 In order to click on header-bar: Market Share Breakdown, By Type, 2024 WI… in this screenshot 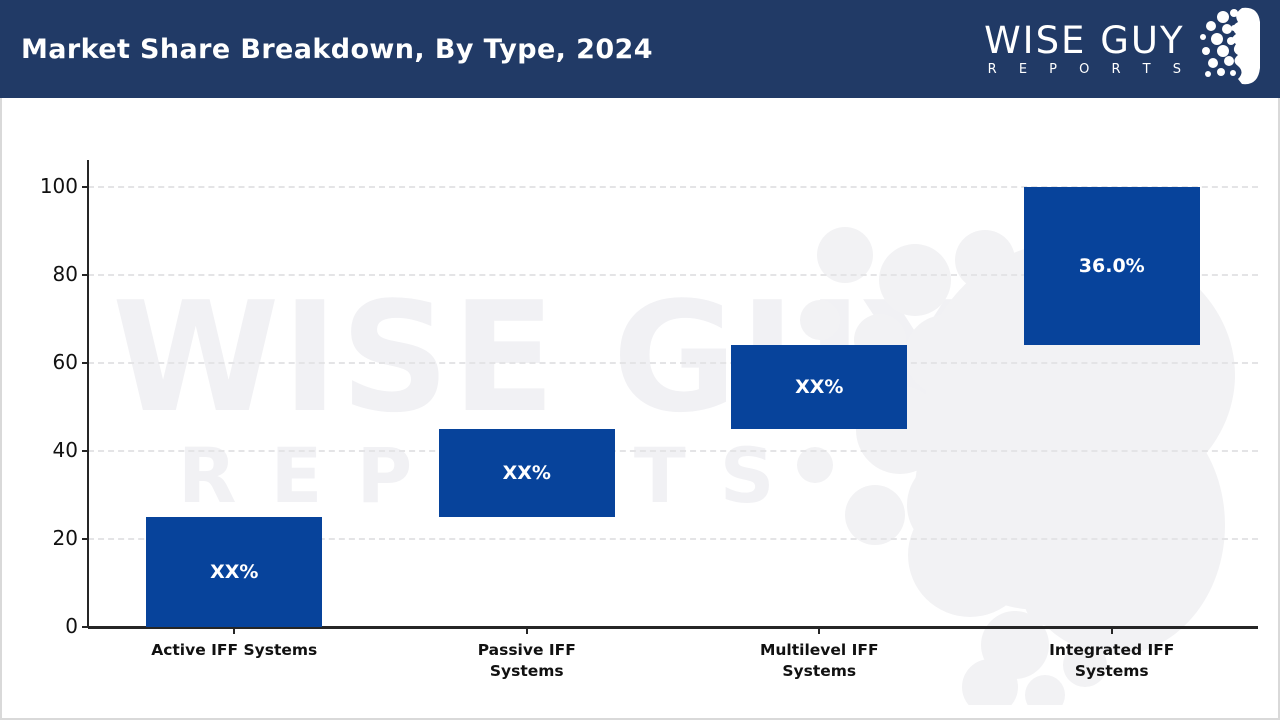, I will do `click(640, 49)`.